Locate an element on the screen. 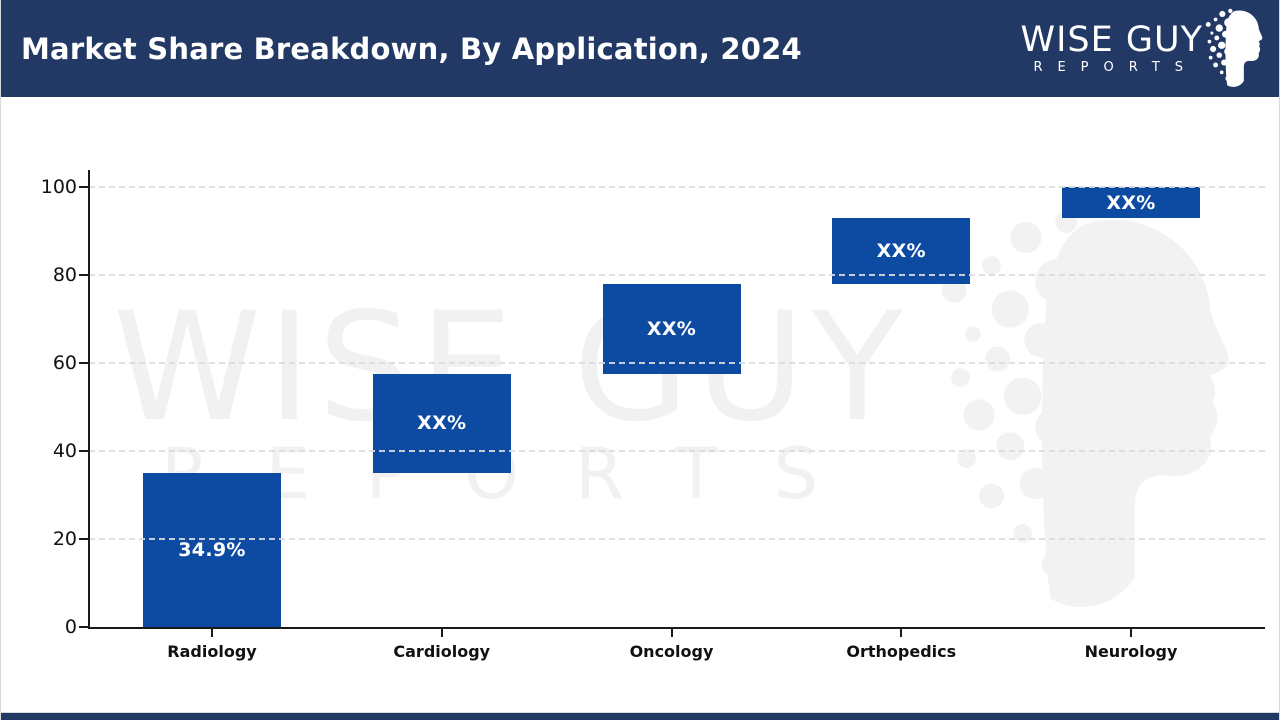  bar-orthopedics: XX% is located at coordinates (901, 251).